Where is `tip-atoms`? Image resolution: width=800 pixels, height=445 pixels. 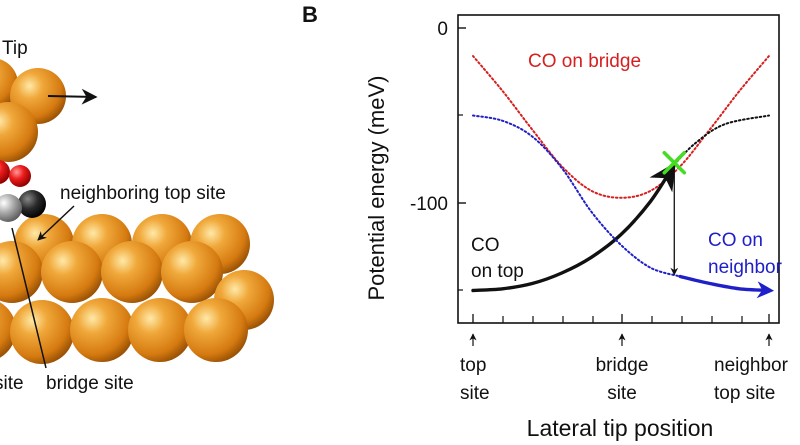 tip-atoms is located at coordinates (33, 110).